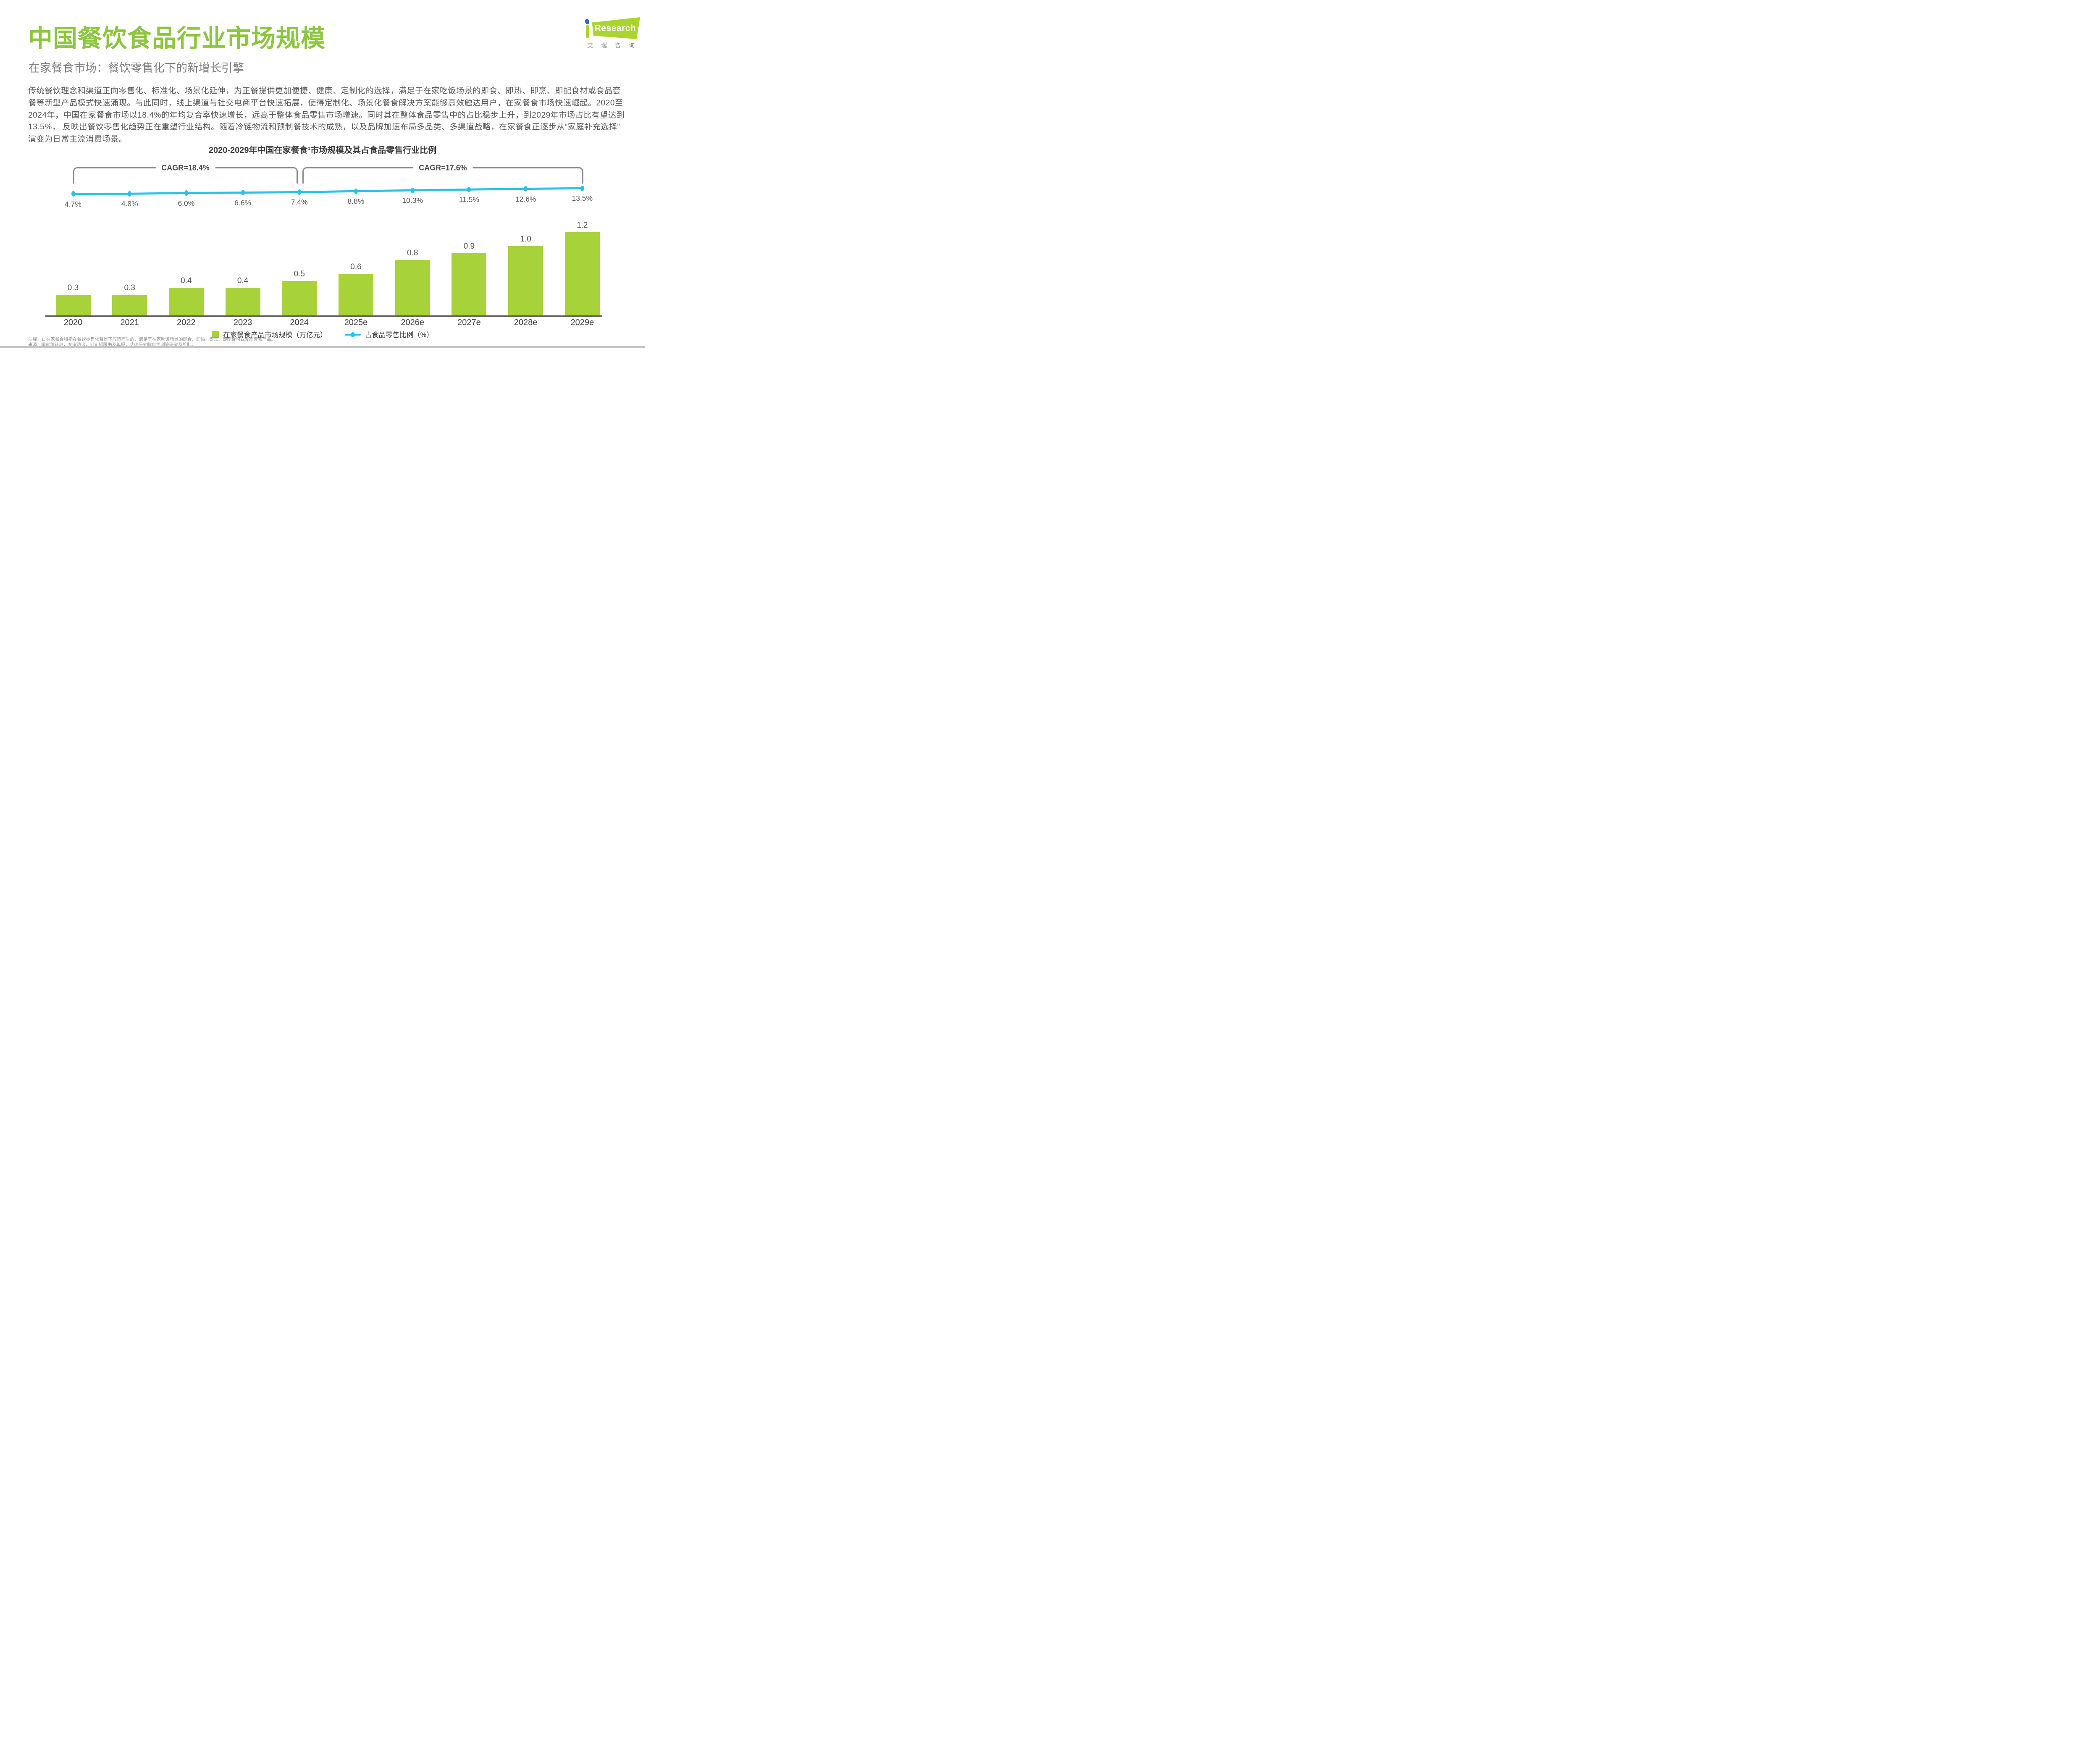  I want to click on line-point-2026e, so click(412, 190).